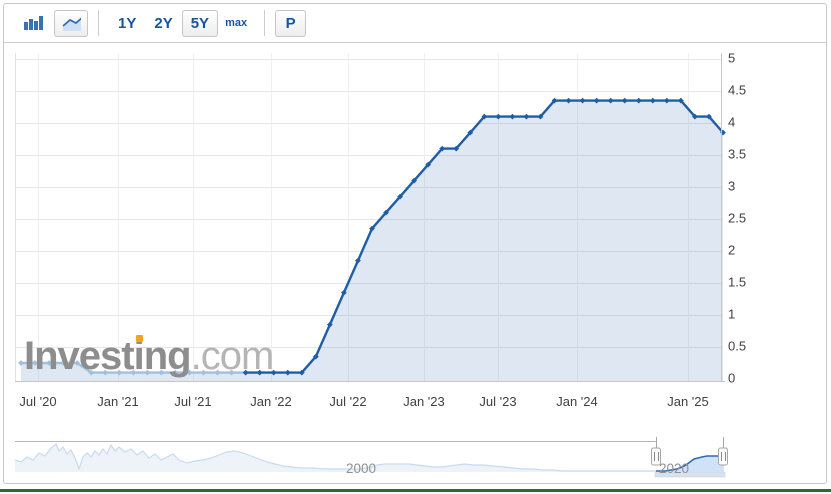 Image resolution: width=831 pixels, height=494 pixels. What do you see at coordinates (424, 401) in the screenshot?
I see `x-tick-label: Jan '23` at bounding box center [424, 401].